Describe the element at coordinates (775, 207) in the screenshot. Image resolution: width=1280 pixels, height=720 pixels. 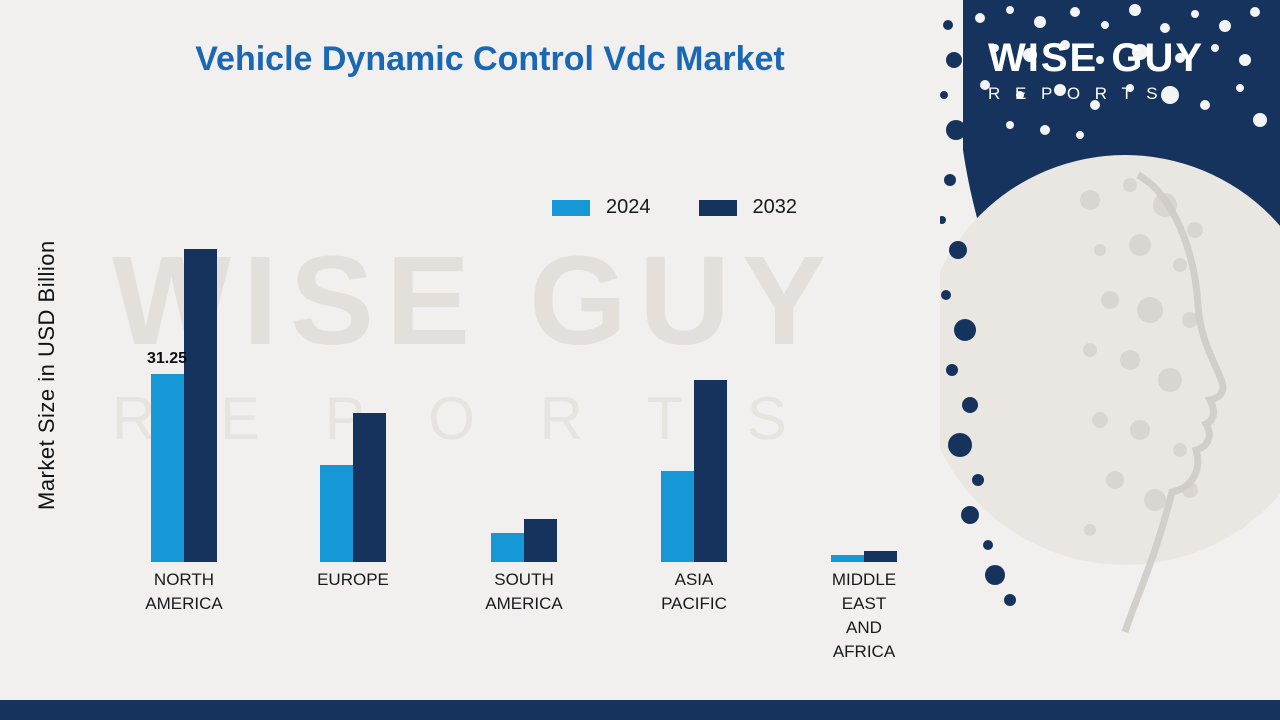
I see `legend-label-2032: 2032` at that location.